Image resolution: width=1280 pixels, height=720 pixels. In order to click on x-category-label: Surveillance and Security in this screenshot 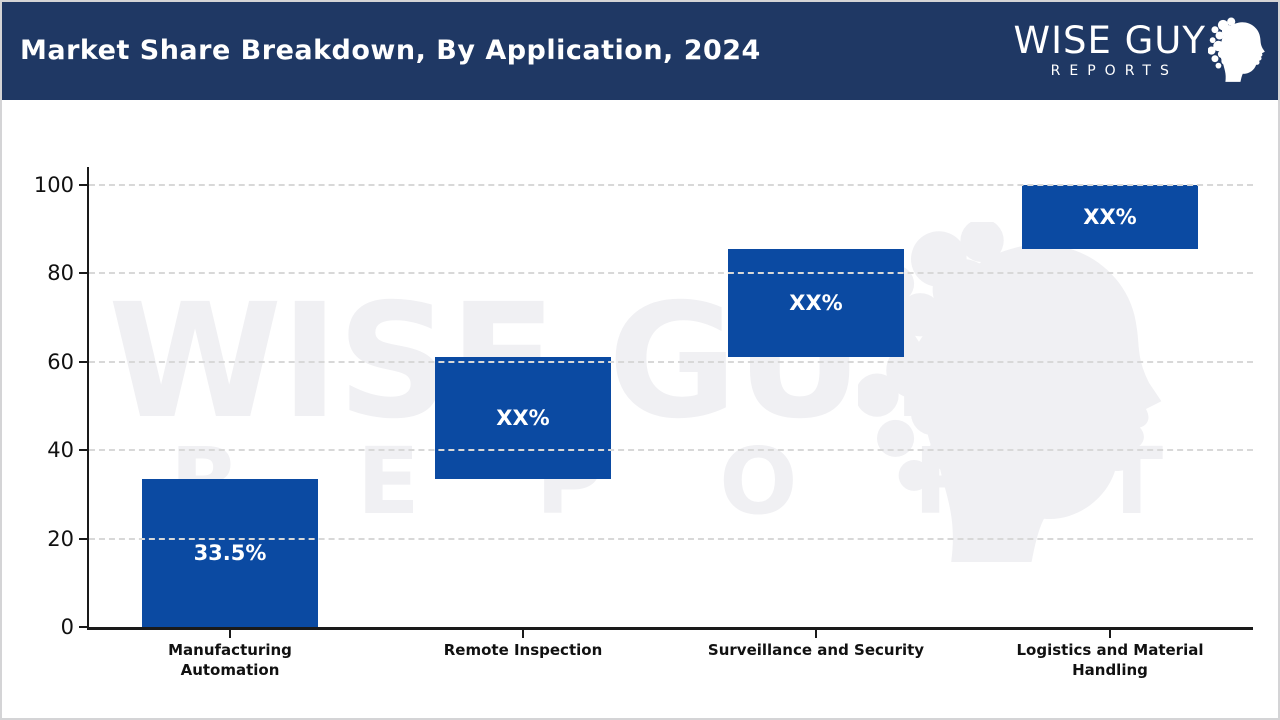, I will do `click(816, 650)`.